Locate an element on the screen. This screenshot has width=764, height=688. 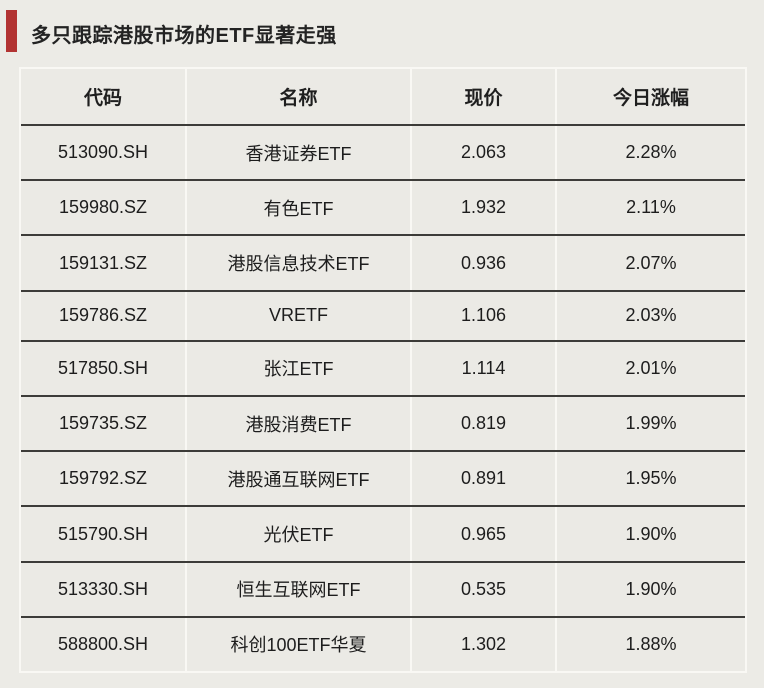
table-row: 513330.SH 恒生互联网ETF 0.535 1.90% is located at coordinates (383, 588).